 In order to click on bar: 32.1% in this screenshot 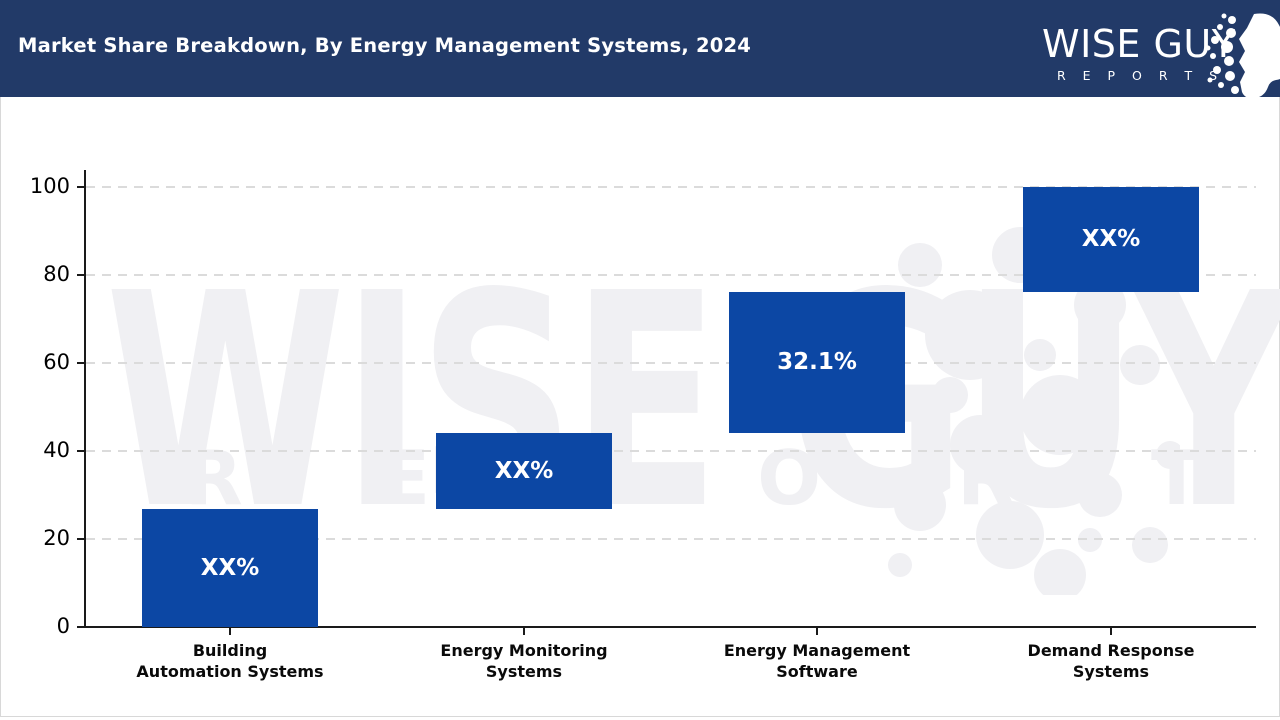, I will do `click(817, 362)`.